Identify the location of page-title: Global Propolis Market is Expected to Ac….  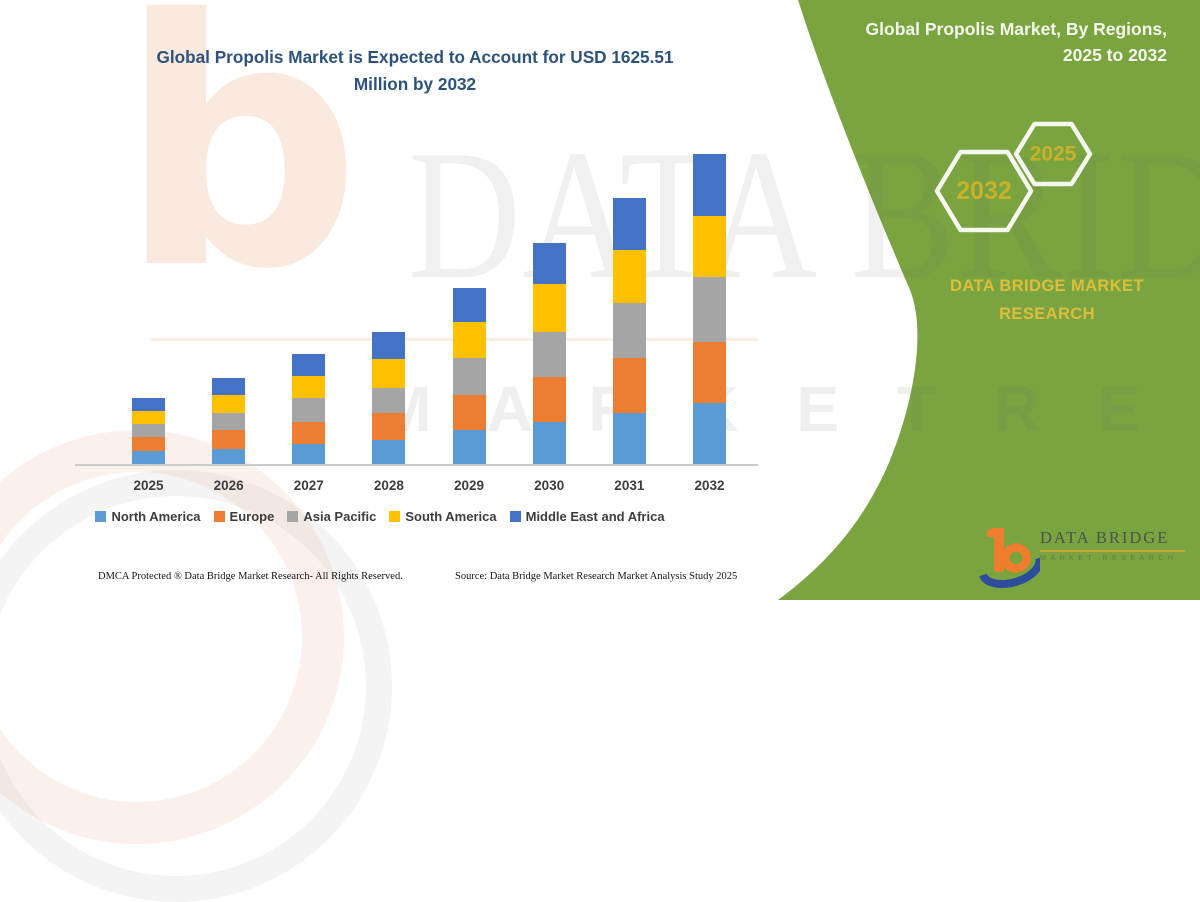
(415, 71).